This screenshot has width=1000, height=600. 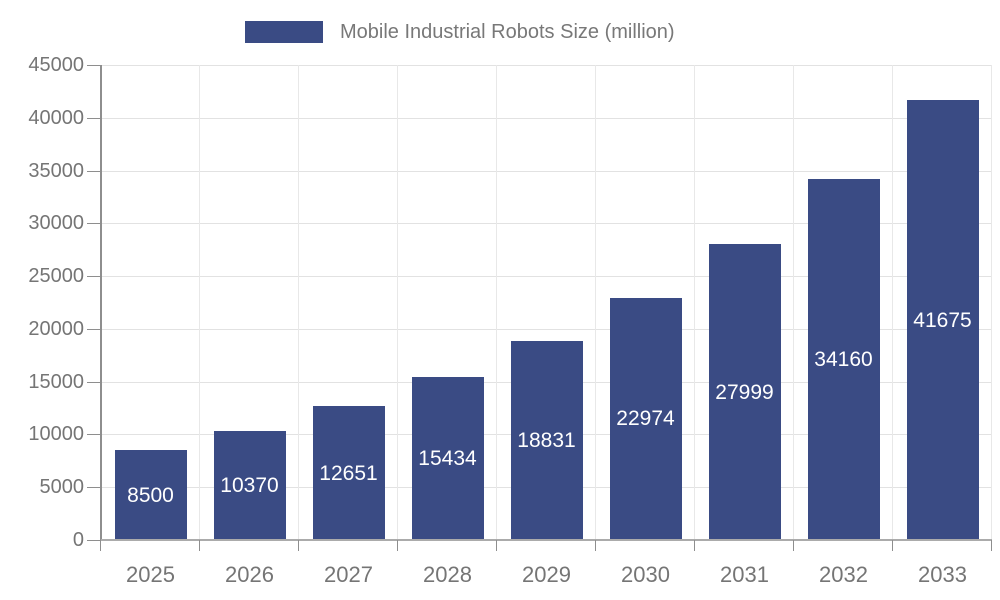 I want to click on bar: 10370, so click(x=249, y=485).